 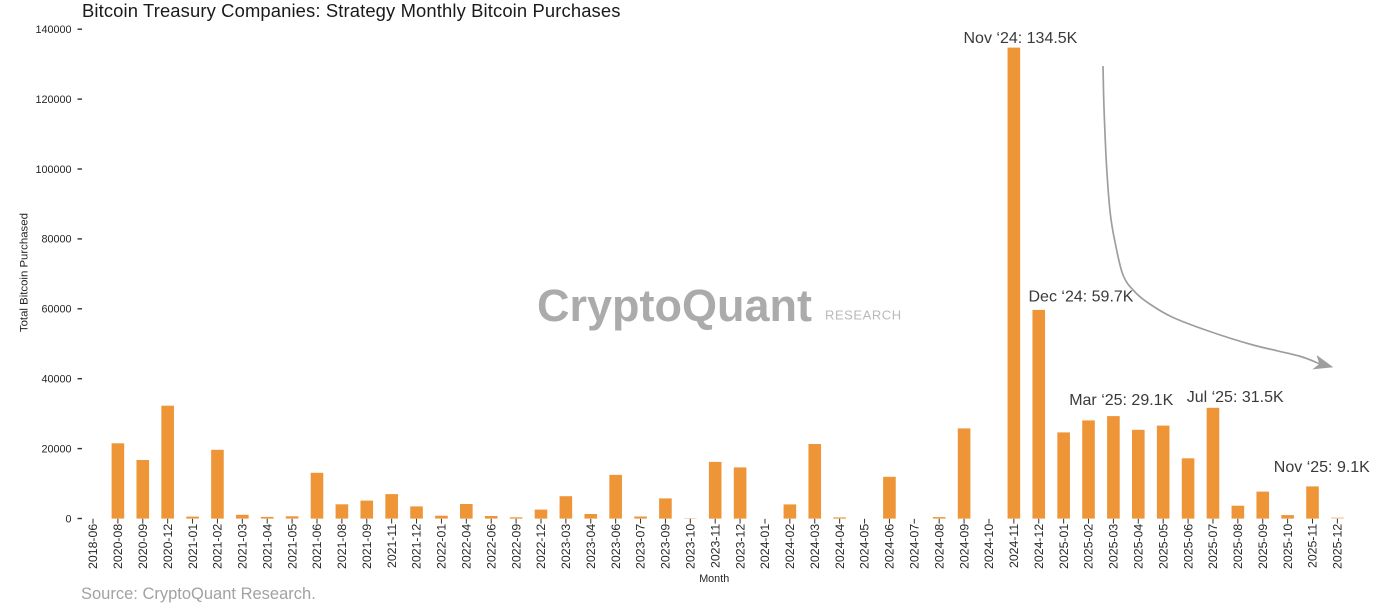 I want to click on svg-text: 2020-09, so click(x=143, y=546).